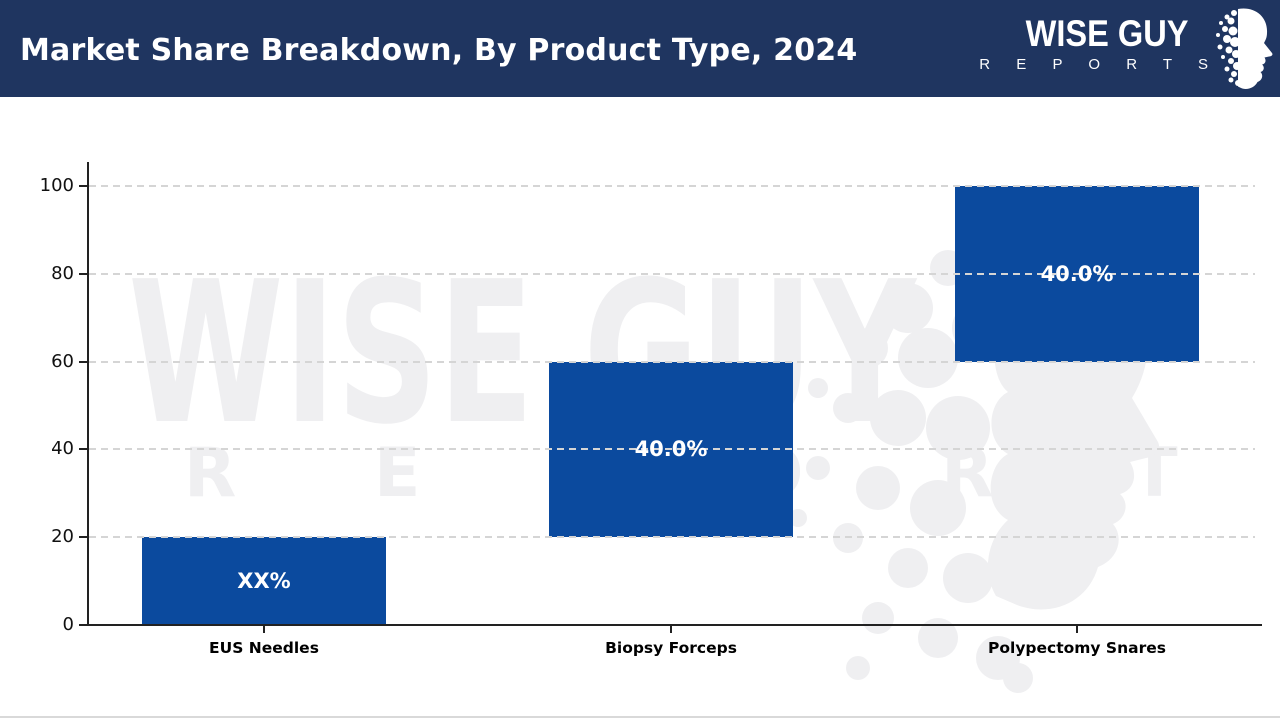 The width and height of the screenshot is (1280, 720). Describe the element at coordinates (1077, 648) in the screenshot. I see `category-label: Polypectomy Snares` at that location.